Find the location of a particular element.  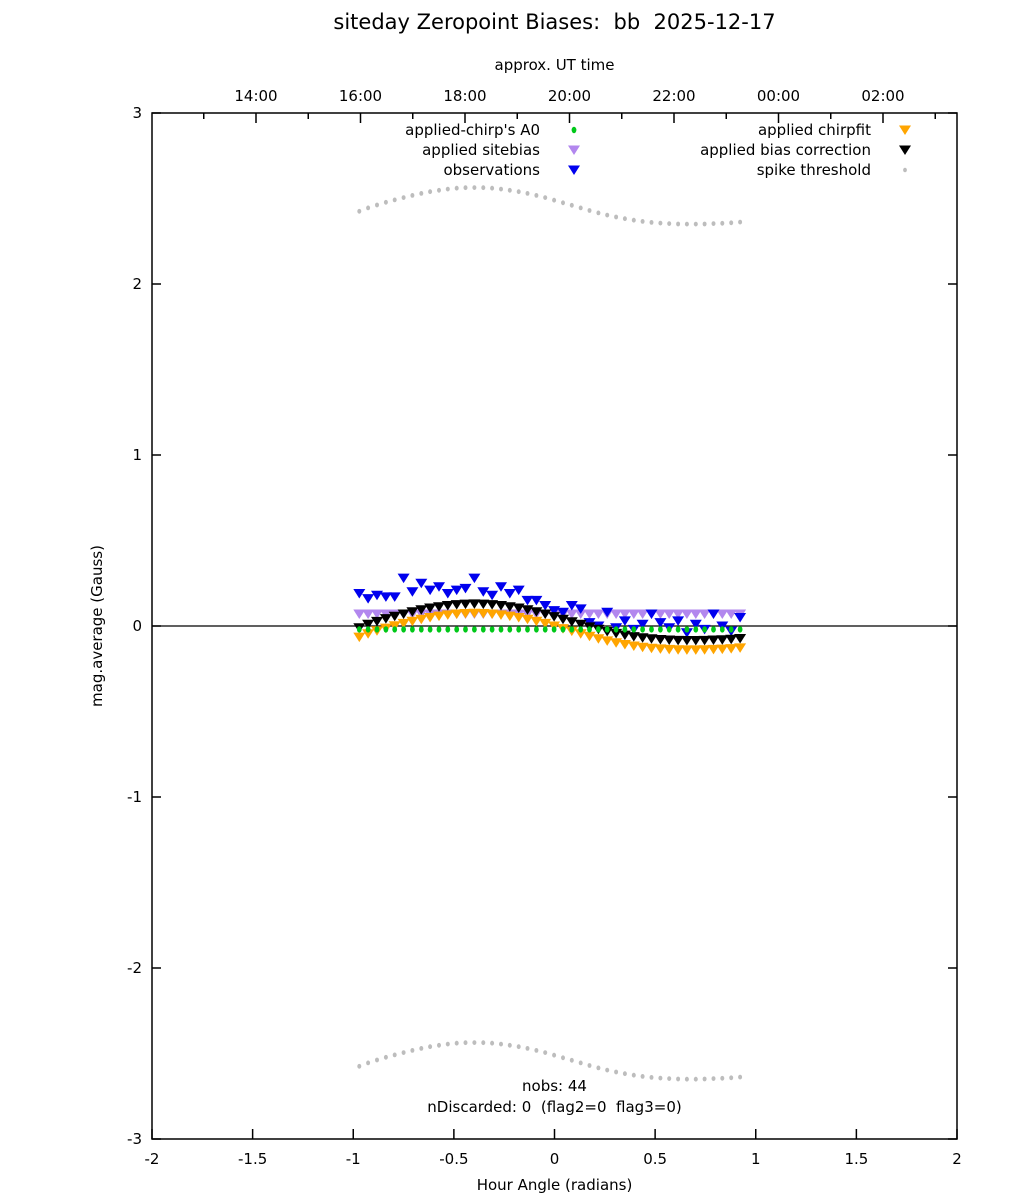

x-tick-label: -1.5 is located at coordinates (252, 1159).